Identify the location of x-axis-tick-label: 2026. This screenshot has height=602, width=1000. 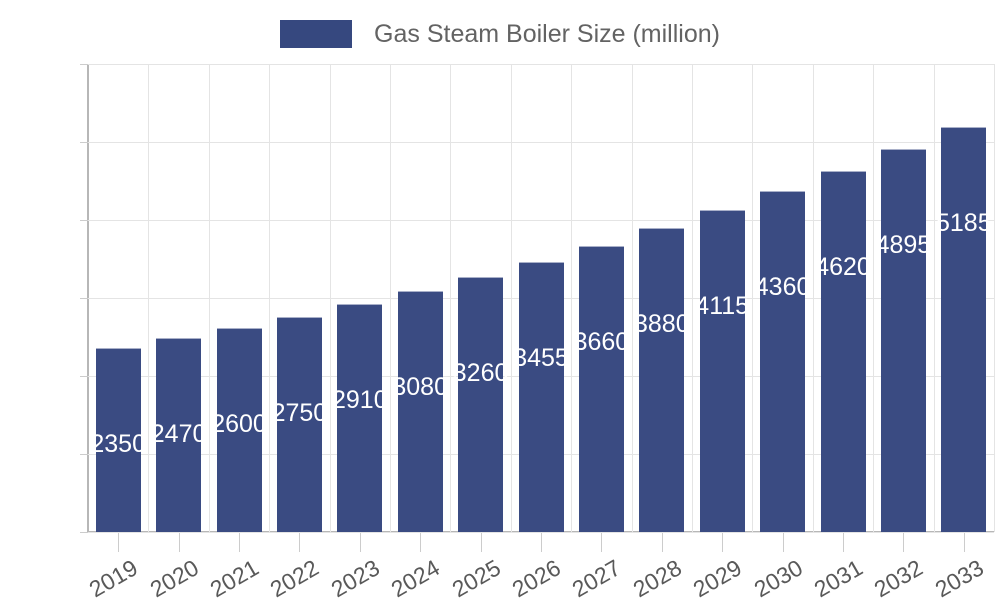
(536, 578).